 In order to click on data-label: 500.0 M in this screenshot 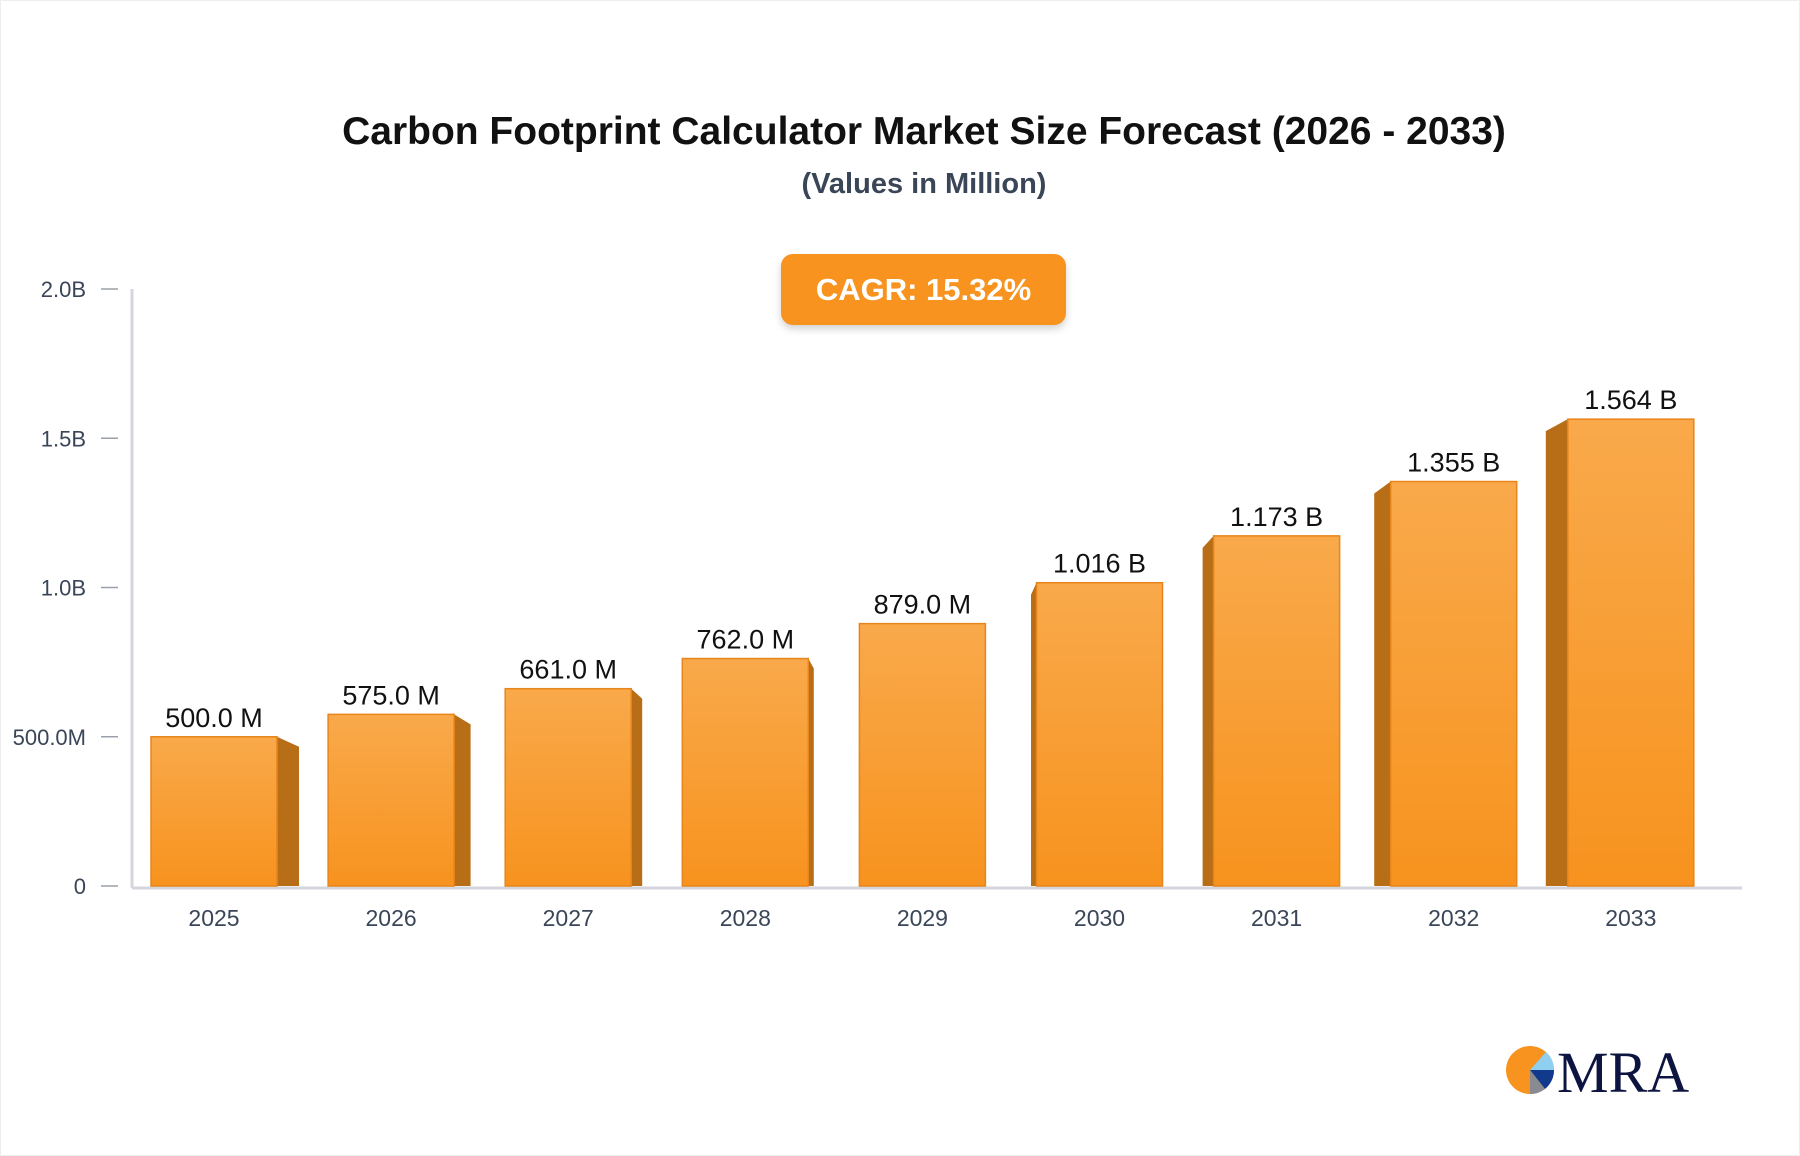, I will do `click(214, 718)`.